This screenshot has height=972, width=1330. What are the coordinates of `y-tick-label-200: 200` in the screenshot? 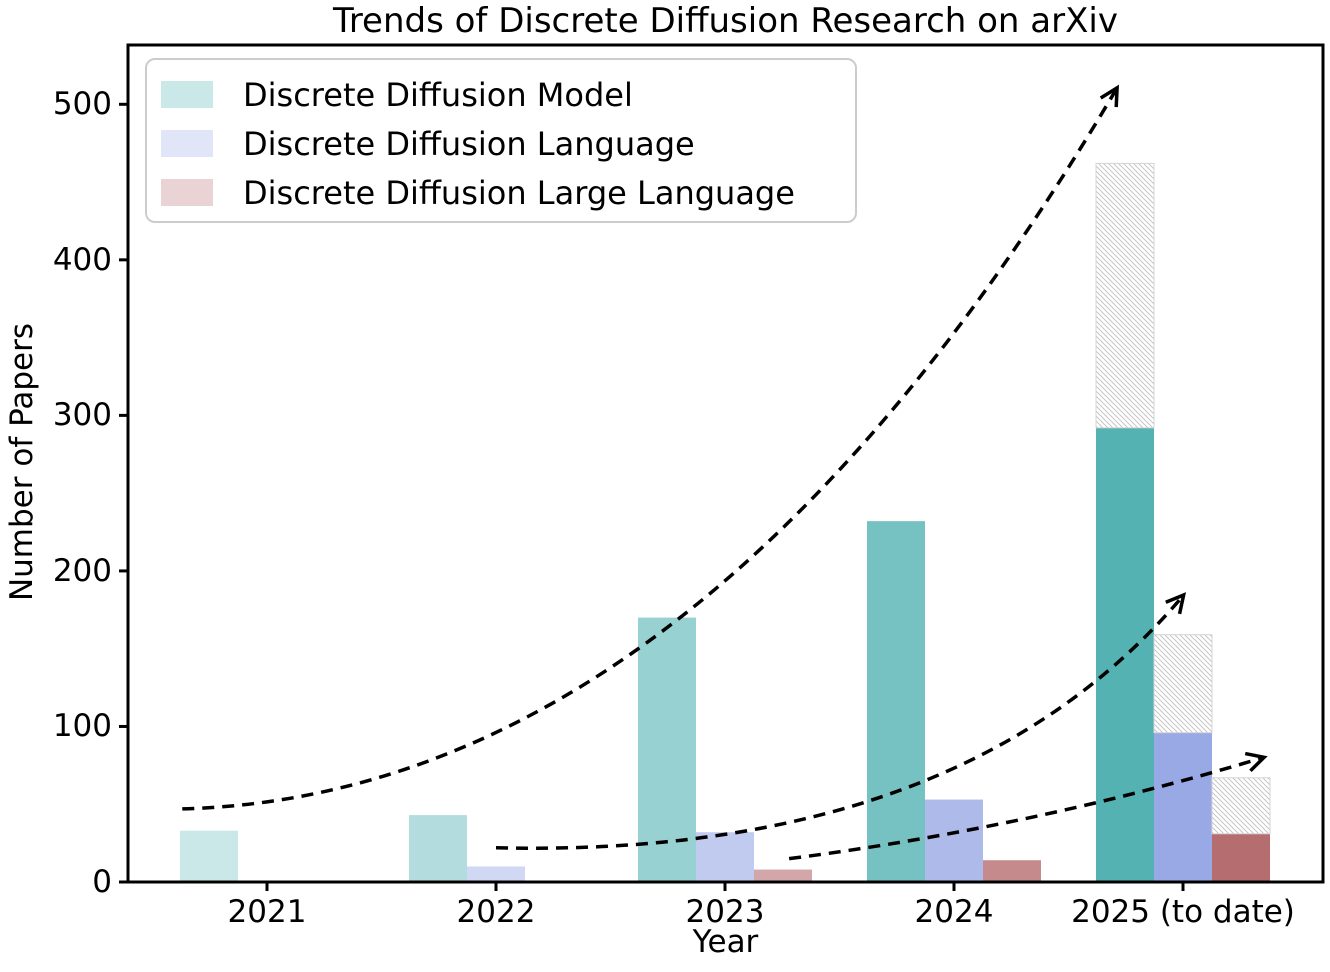 It's located at (82, 570).